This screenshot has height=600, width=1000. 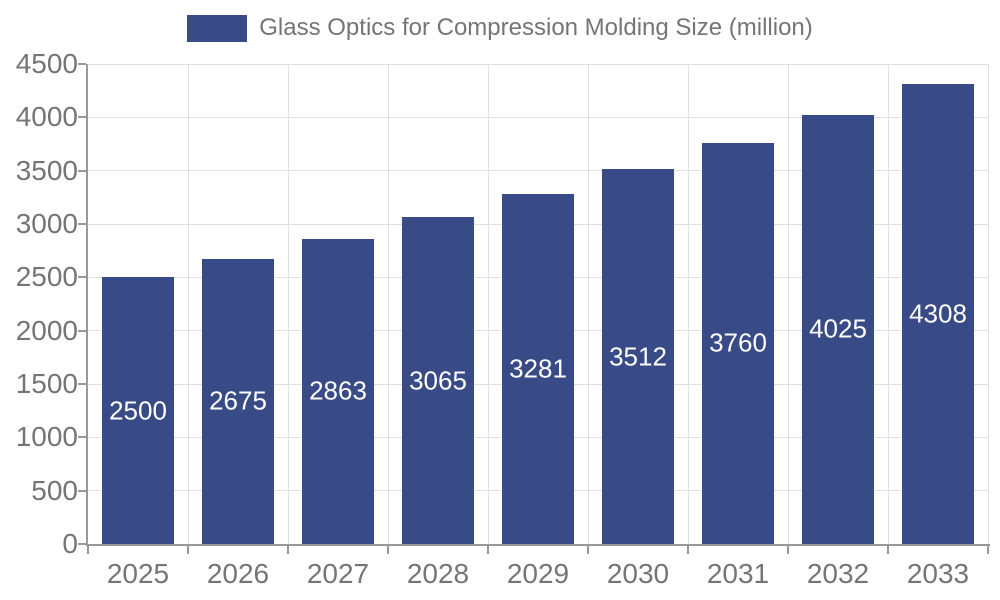 I want to click on y-axis-label-0: 0, so click(x=70, y=543).